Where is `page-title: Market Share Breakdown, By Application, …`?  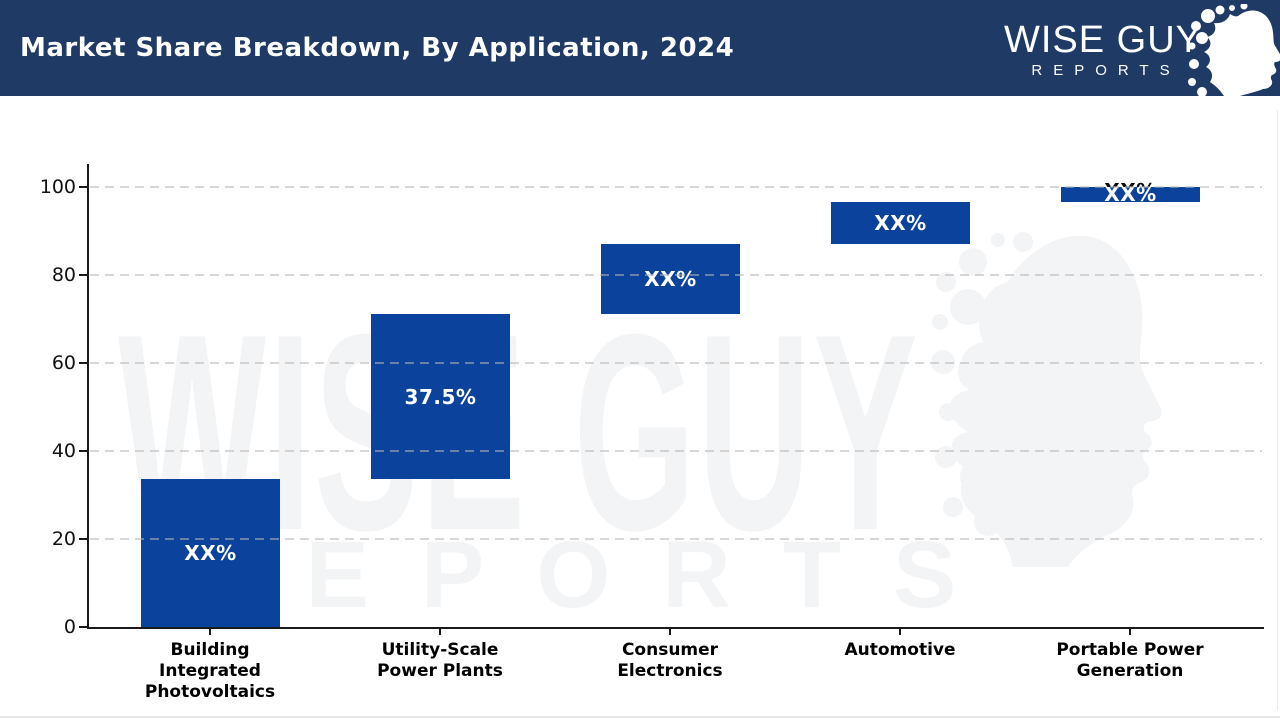
page-title: Market Share Breakdown, By Application, … is located at coordinates (377, 48).